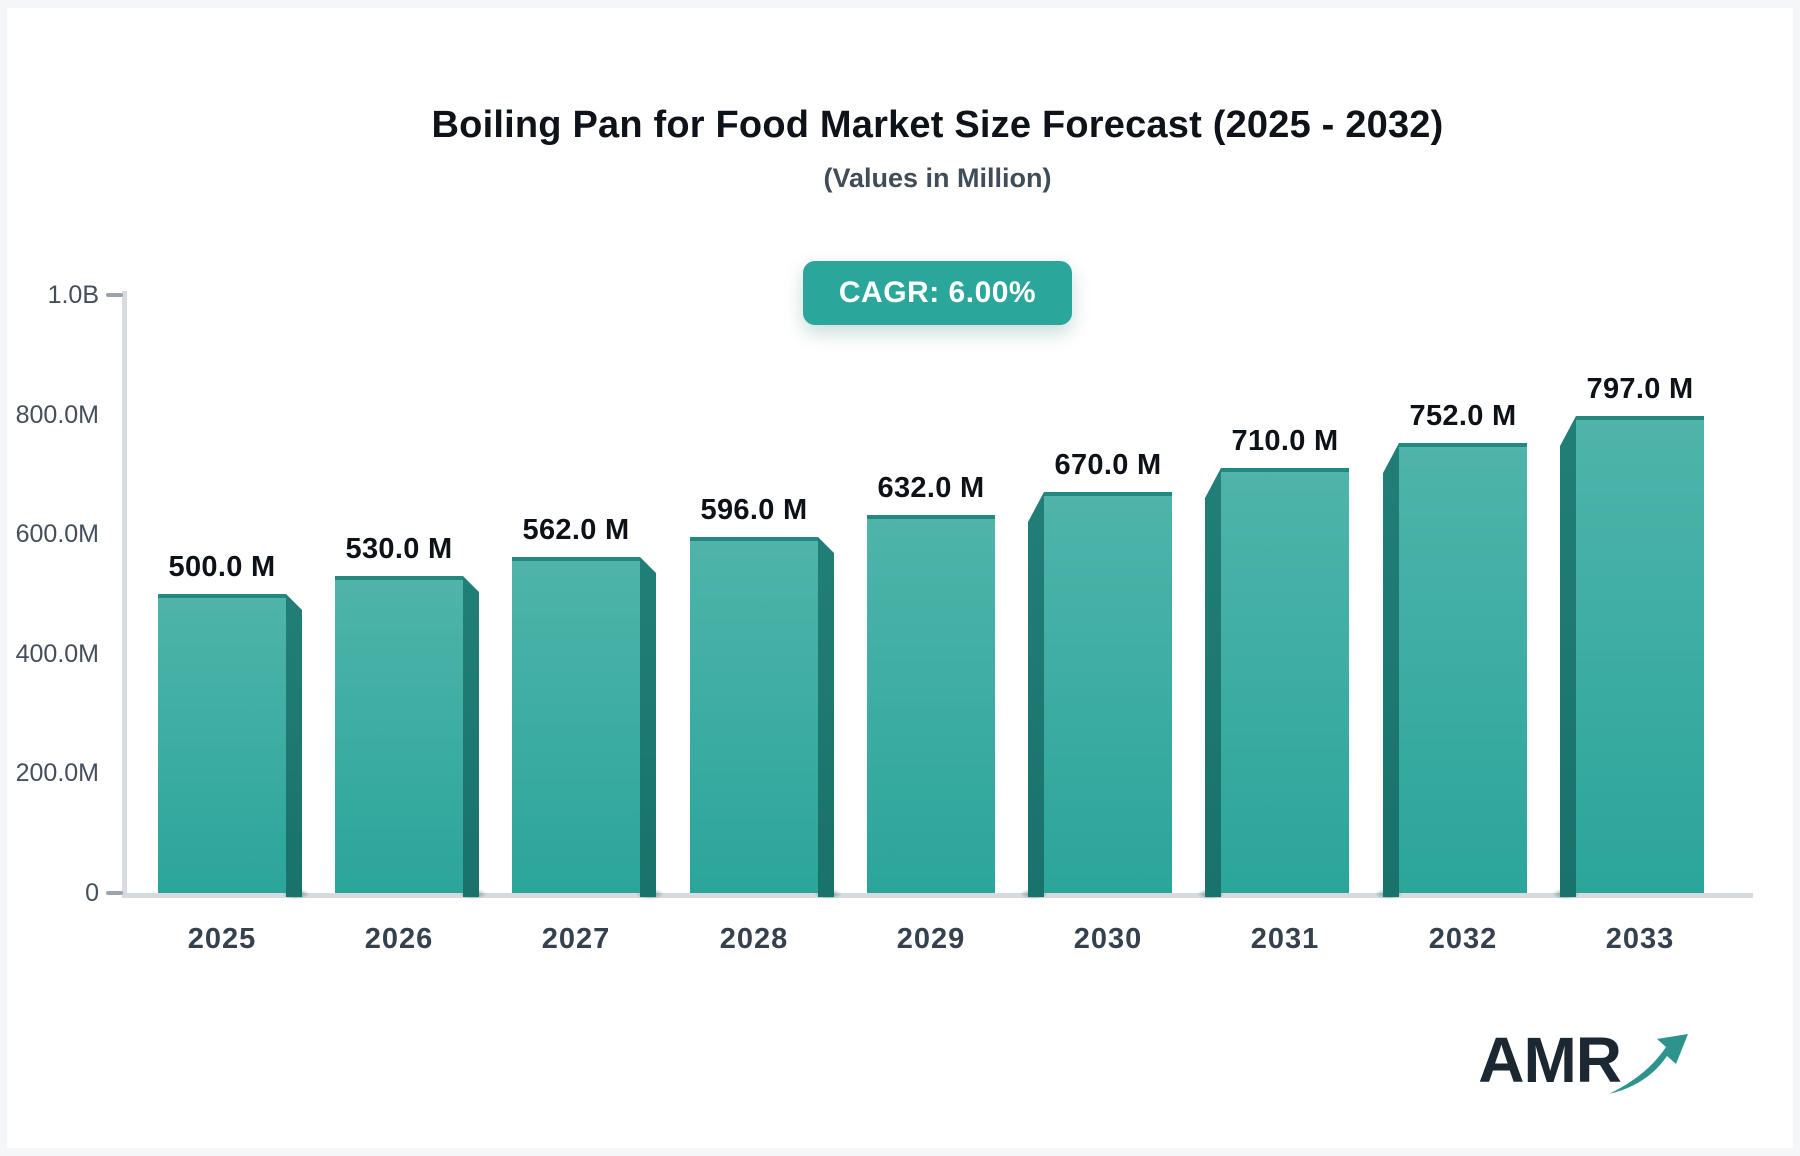 This screenshot has width=1800, height=1156. What do you see at coordinates (92, 893) in the screenshot?
I see `y-tick-label: 0` at bounding box center [92, 893].